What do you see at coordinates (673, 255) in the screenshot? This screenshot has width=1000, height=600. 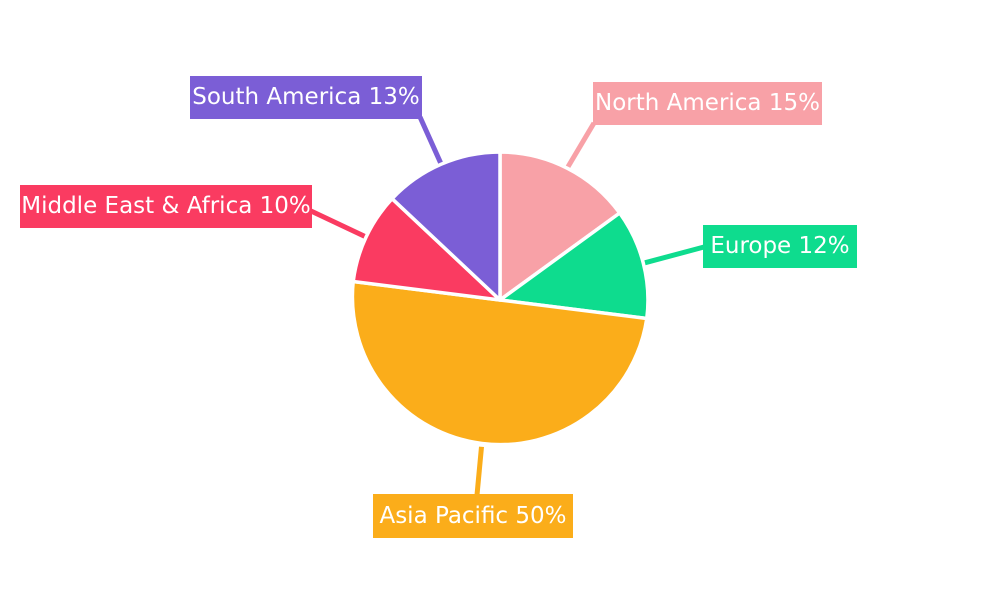 I see `leader-line-europe` at bounding box center [673, 255].